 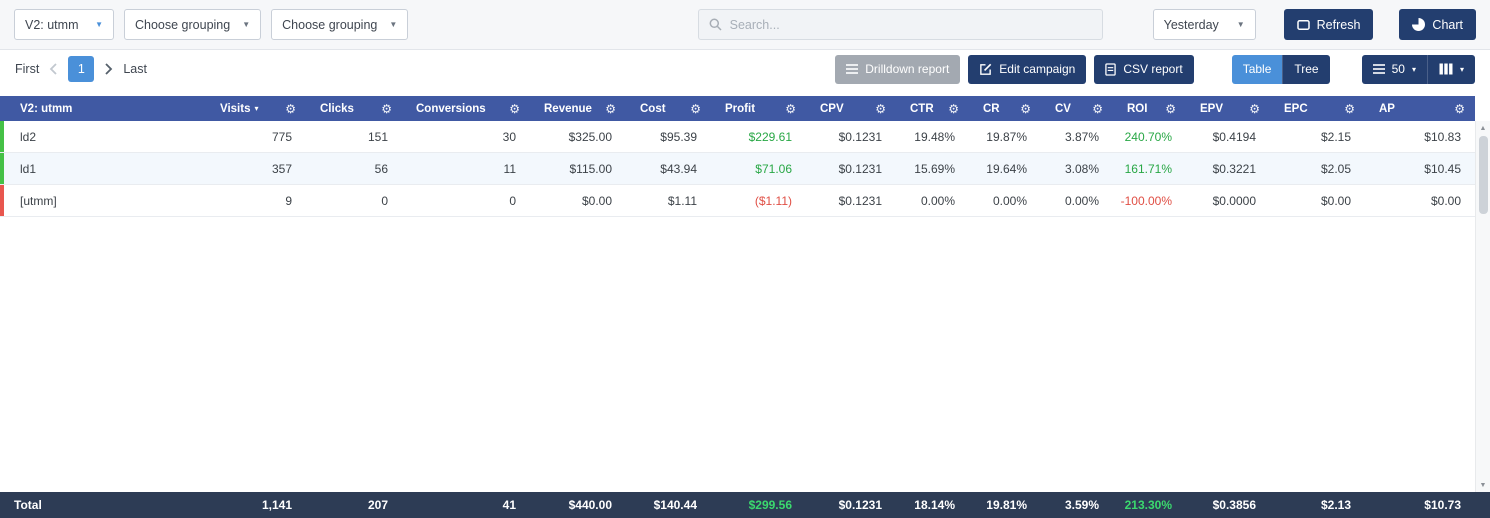 What do you see at coordinates (384, 200) in the screenshot?
I see `cell-clicks: 0` at bounding box center [384, 200].